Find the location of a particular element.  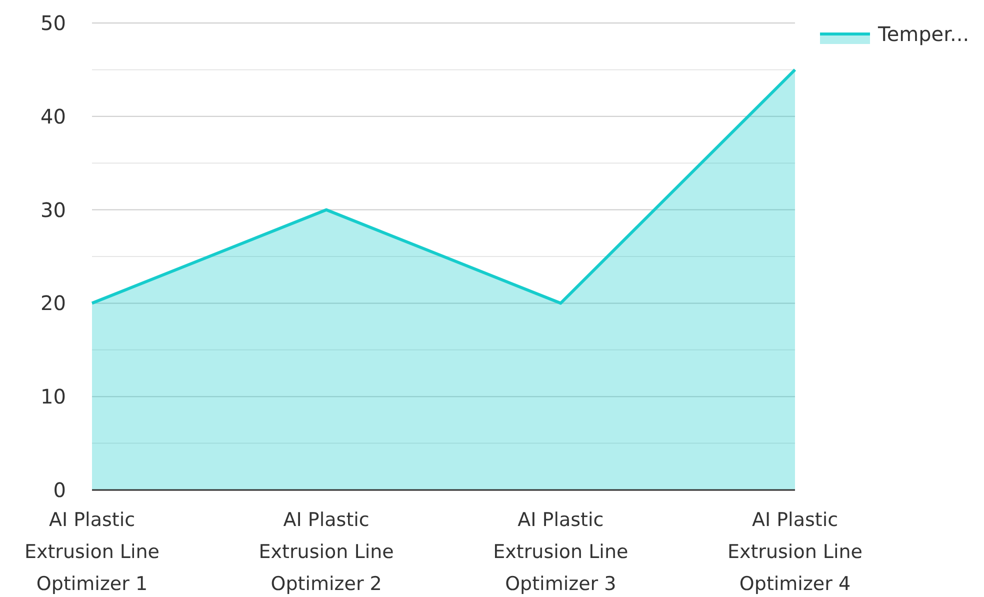

y-tick-label: 10 is located at coordinates (53, 396).